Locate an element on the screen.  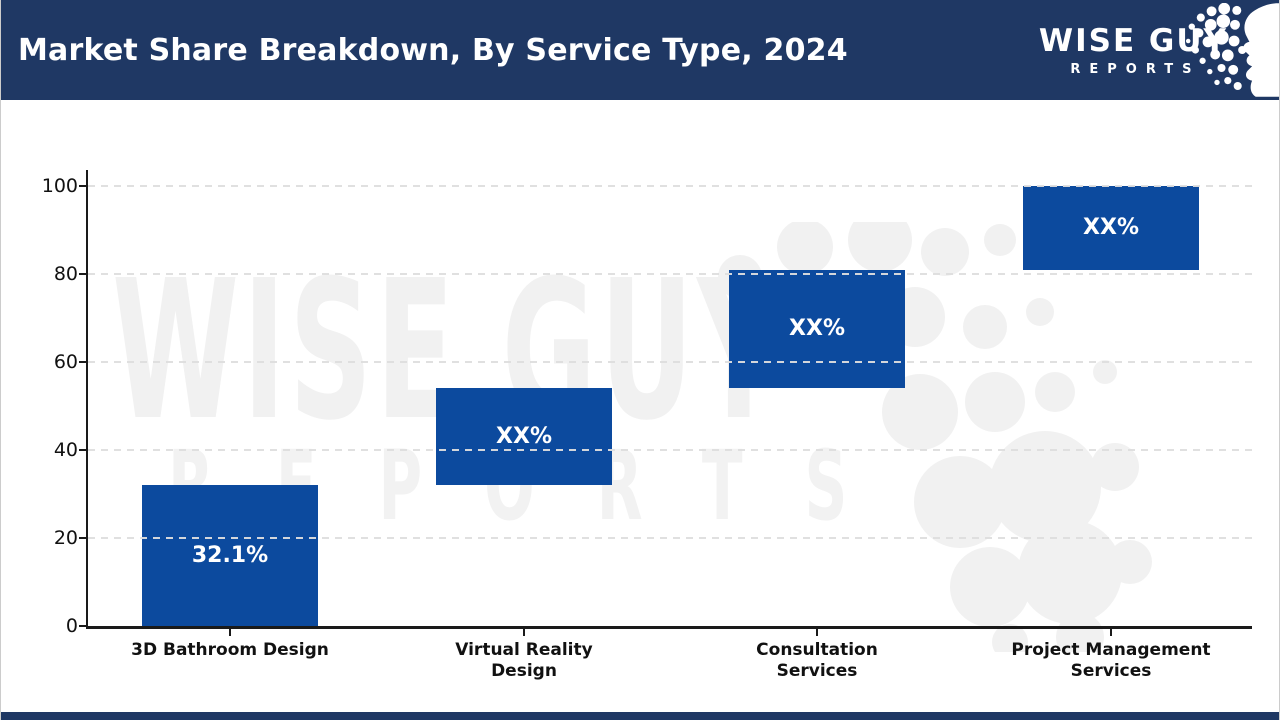
y-axis-tick-label: 20 is located at coordinates (65, 538).